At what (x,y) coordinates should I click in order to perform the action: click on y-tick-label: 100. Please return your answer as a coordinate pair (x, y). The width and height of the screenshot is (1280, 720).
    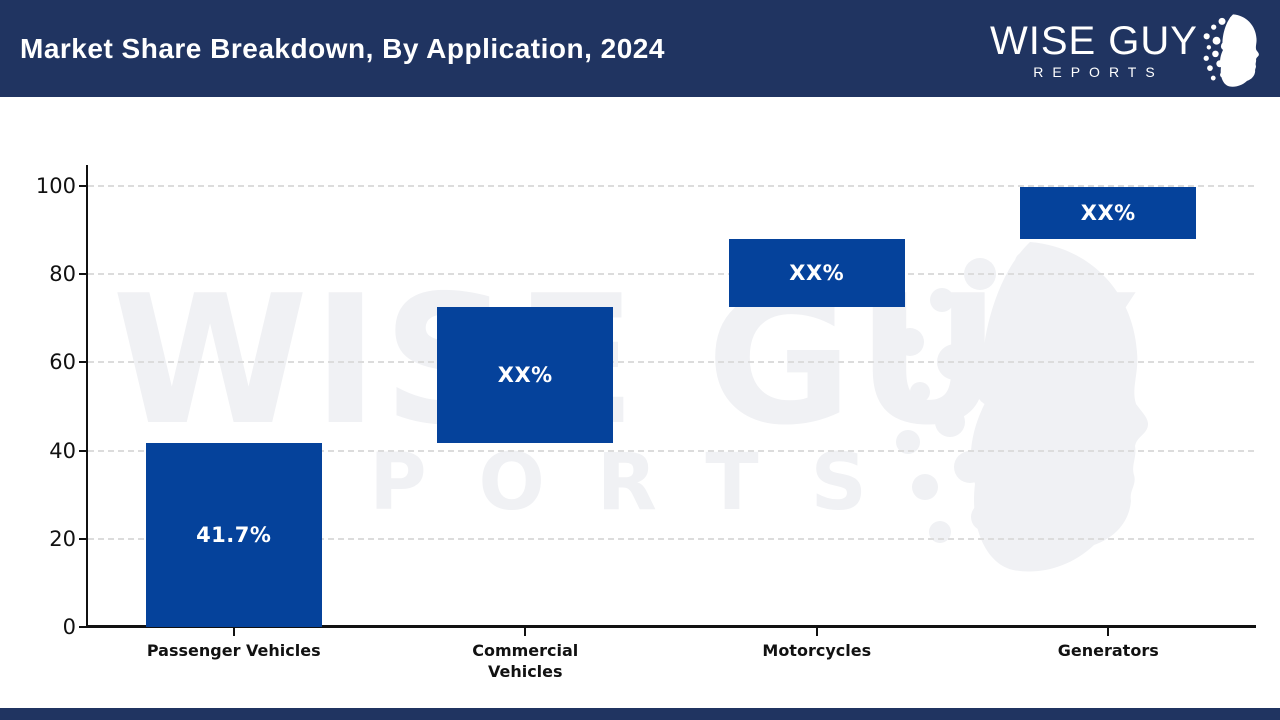
    Looking at the image, I should click on (55, 186).